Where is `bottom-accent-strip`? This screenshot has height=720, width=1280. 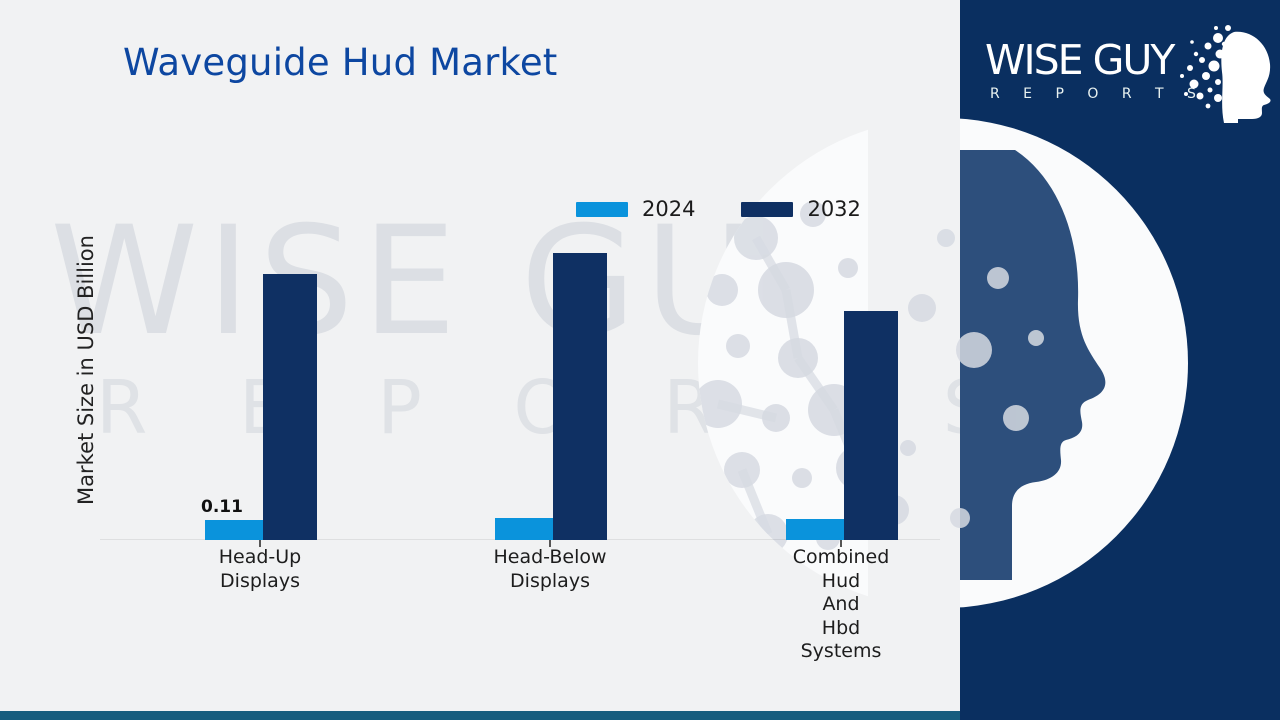 bottom-accent-strip is located at coordinates (480, 715).